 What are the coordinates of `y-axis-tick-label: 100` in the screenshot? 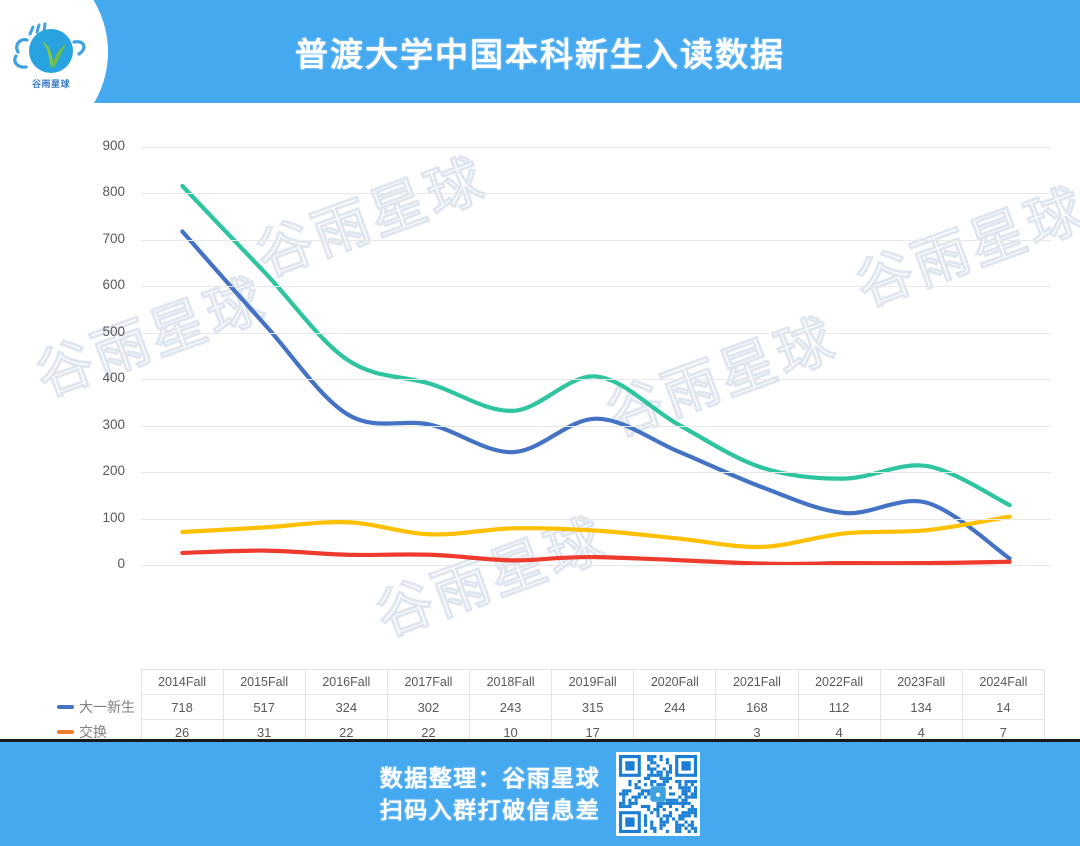 It's located at (113, 517).